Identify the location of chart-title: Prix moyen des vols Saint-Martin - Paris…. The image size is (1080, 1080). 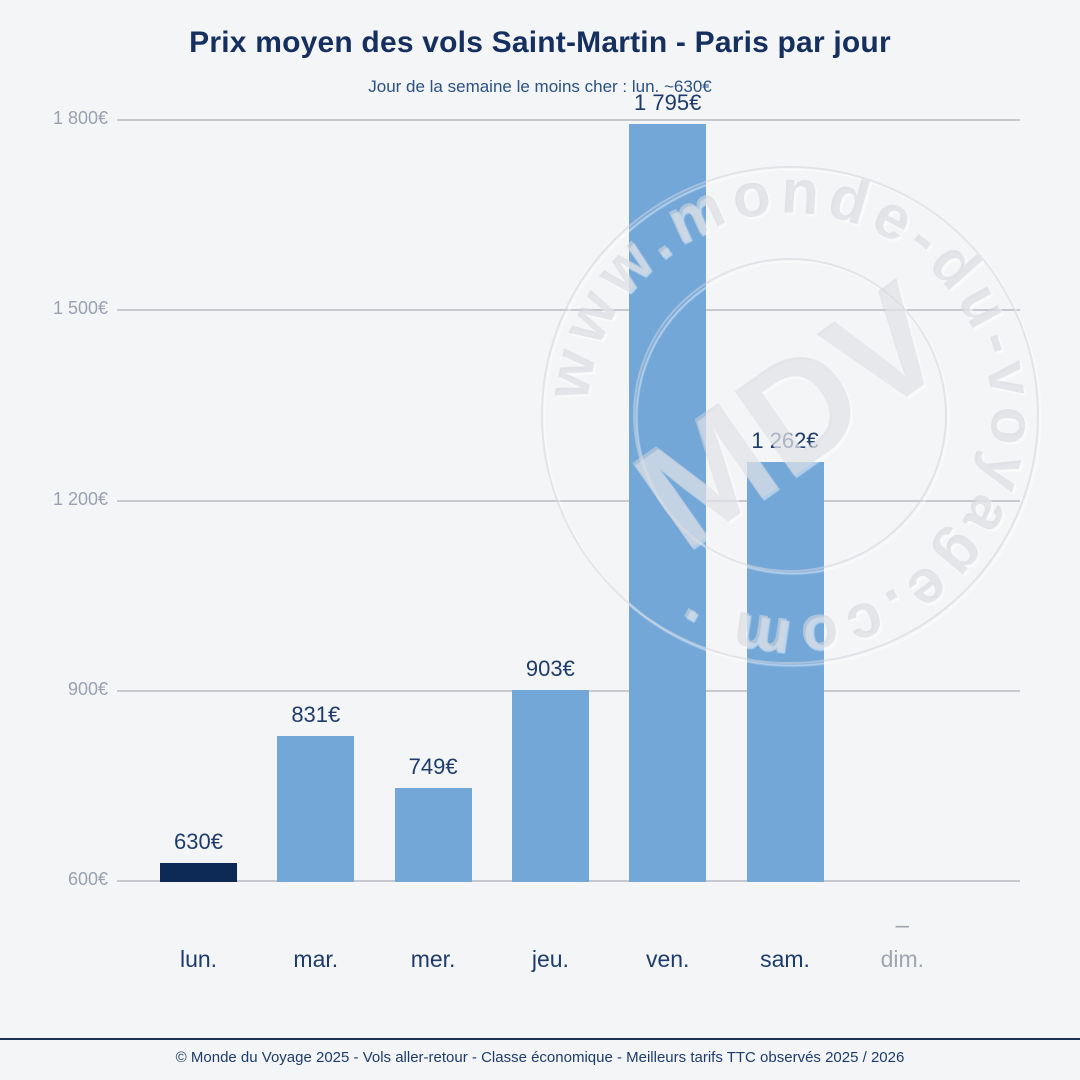
(540, 42).